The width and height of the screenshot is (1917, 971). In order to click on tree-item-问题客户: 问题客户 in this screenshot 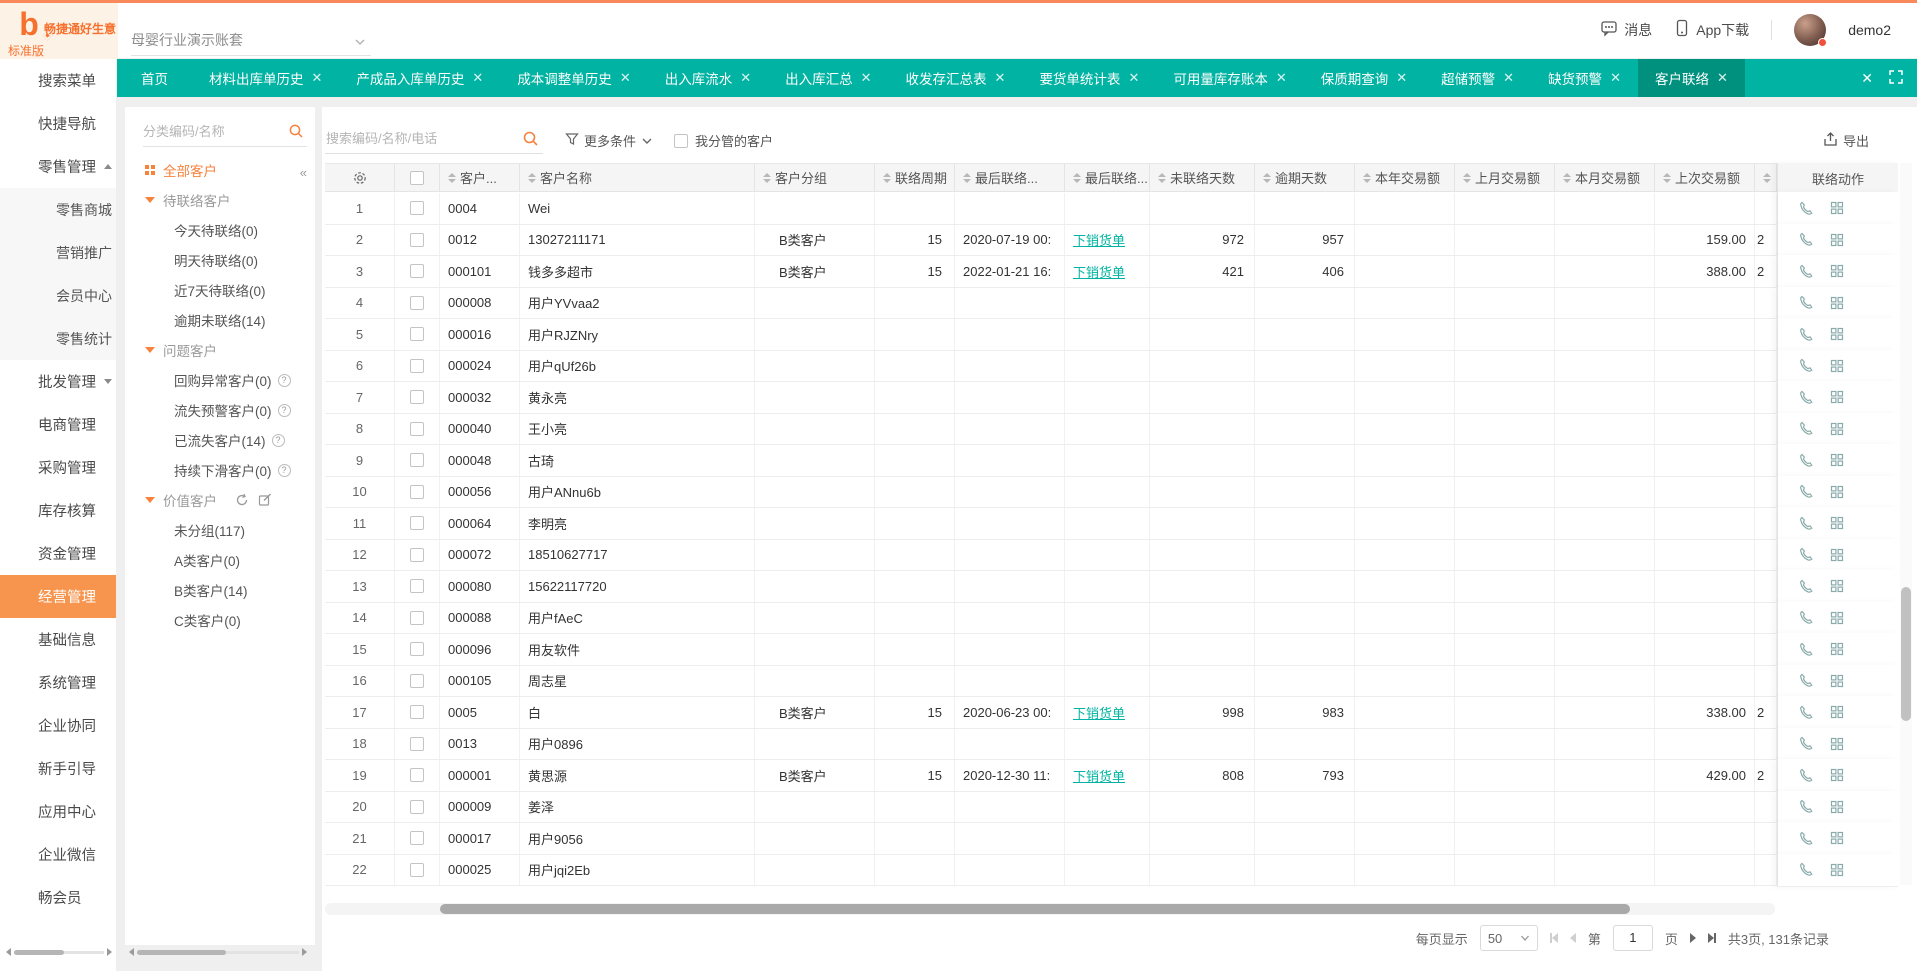, I will do `click(220, 350)`.